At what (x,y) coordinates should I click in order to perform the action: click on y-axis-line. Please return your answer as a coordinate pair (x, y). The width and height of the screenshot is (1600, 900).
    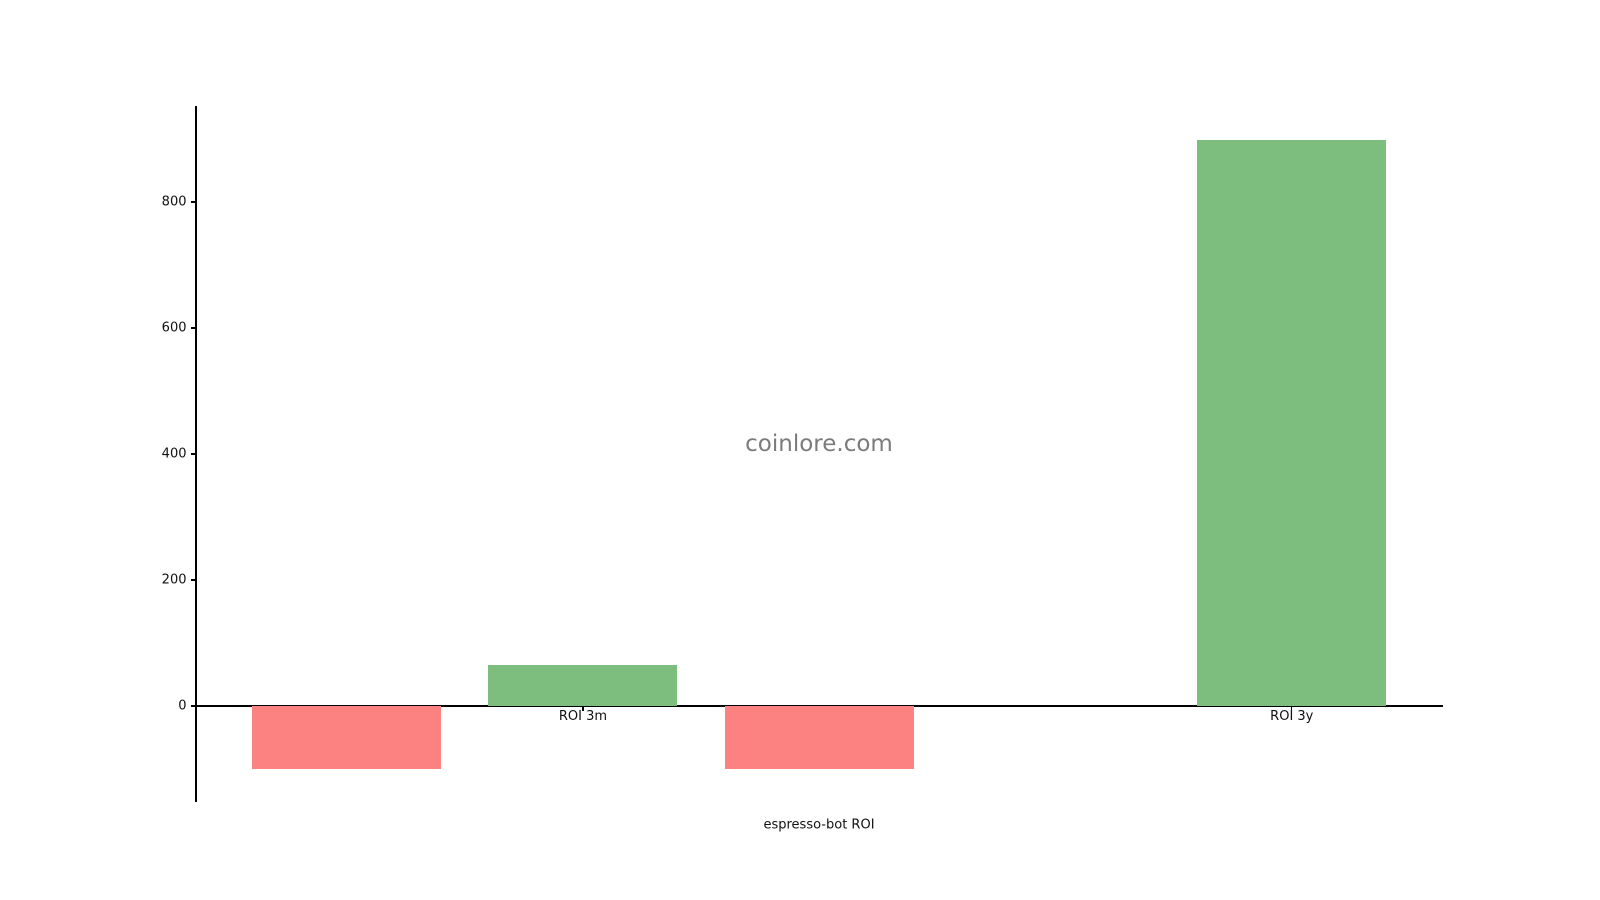
    Looking at the image, I should click on (196, 454).